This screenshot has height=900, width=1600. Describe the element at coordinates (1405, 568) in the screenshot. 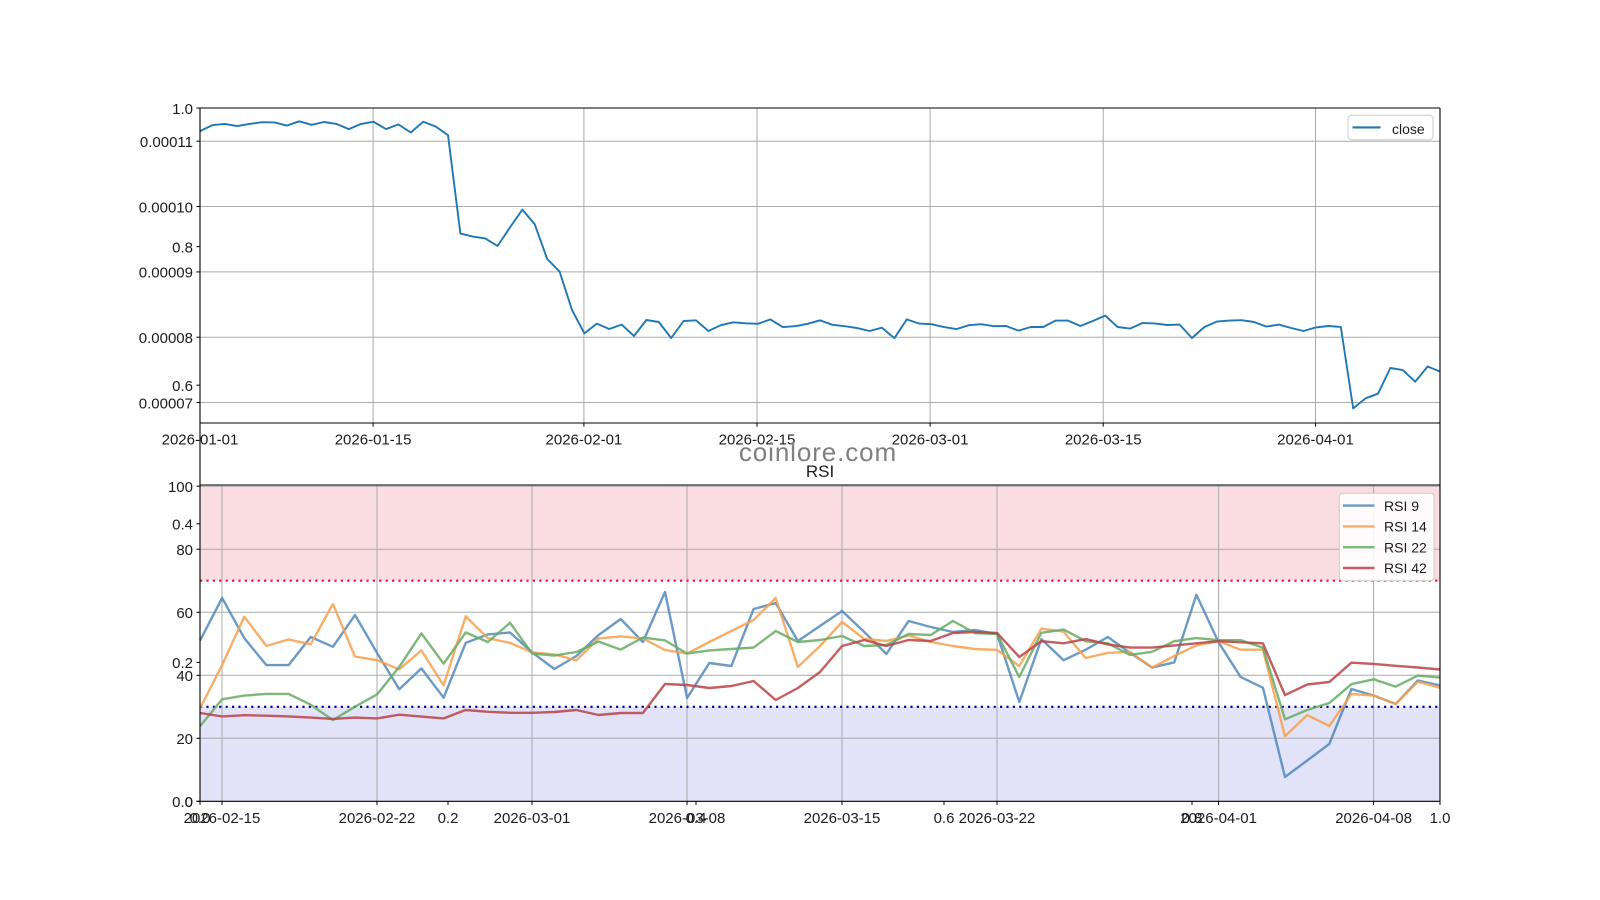

I see `svg-text: RSI 42` at that location.